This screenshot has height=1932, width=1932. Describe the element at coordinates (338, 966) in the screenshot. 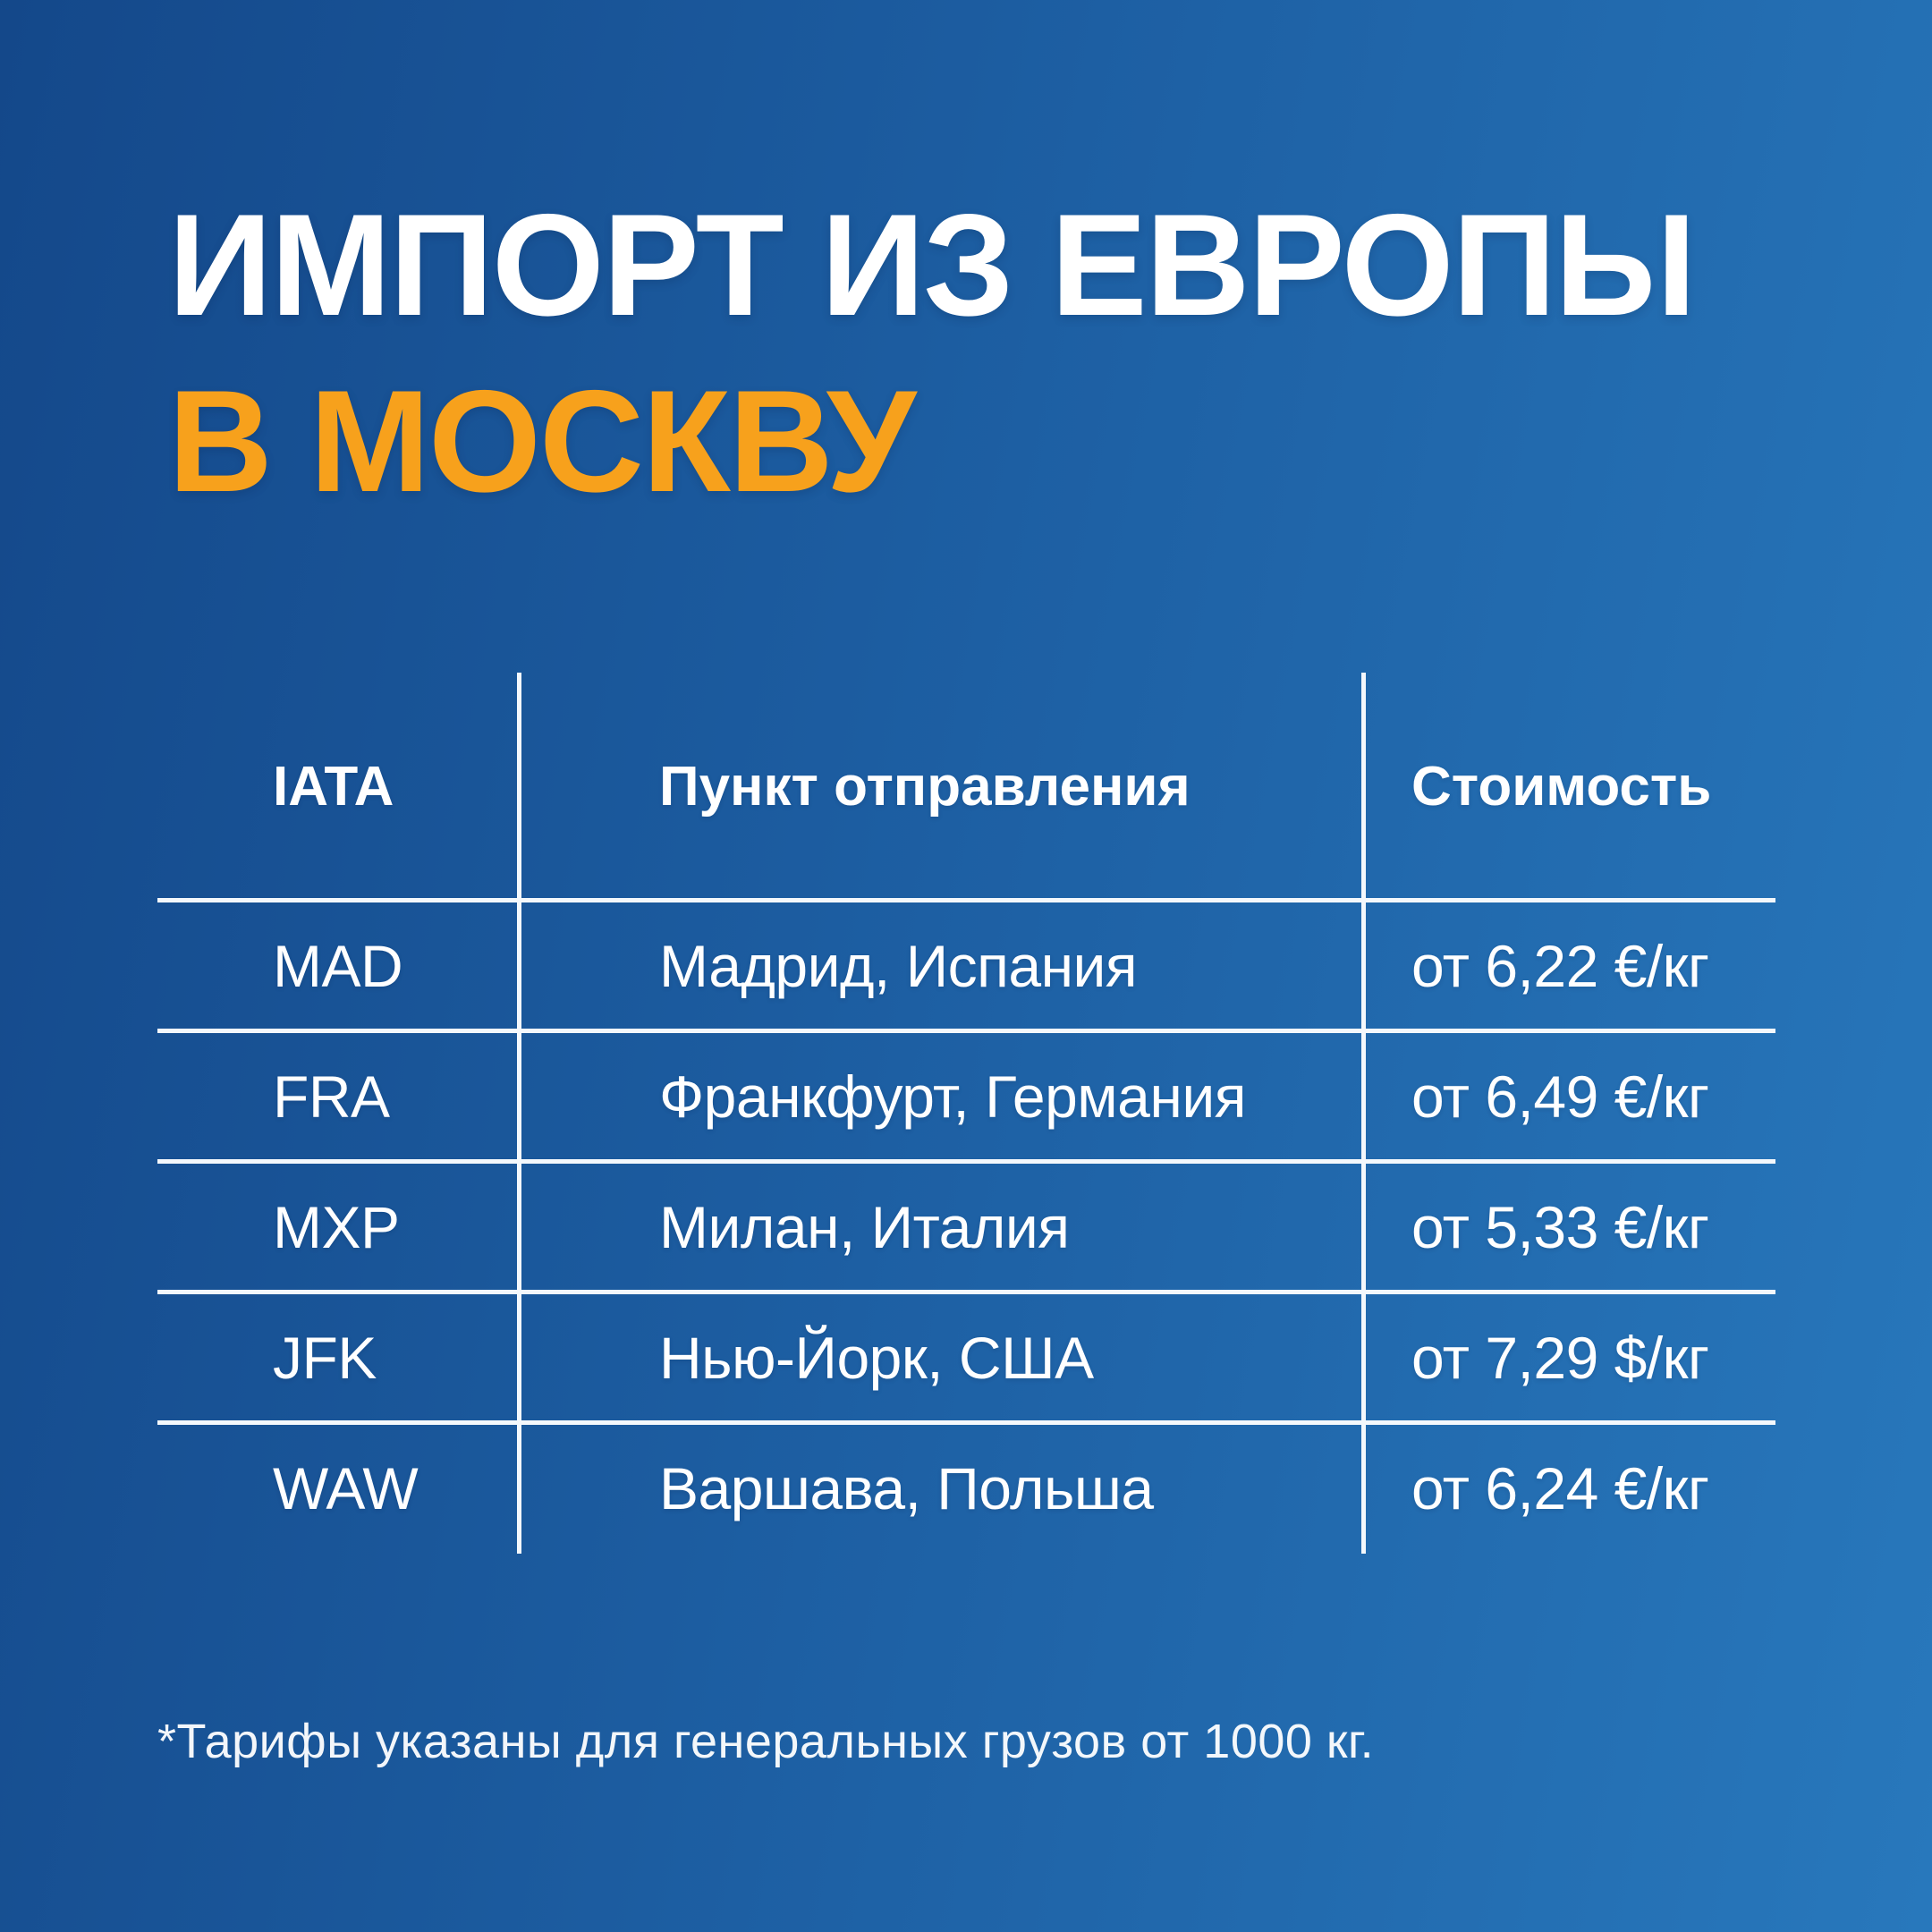

I see `row-mad-iata: MAD` at that location.